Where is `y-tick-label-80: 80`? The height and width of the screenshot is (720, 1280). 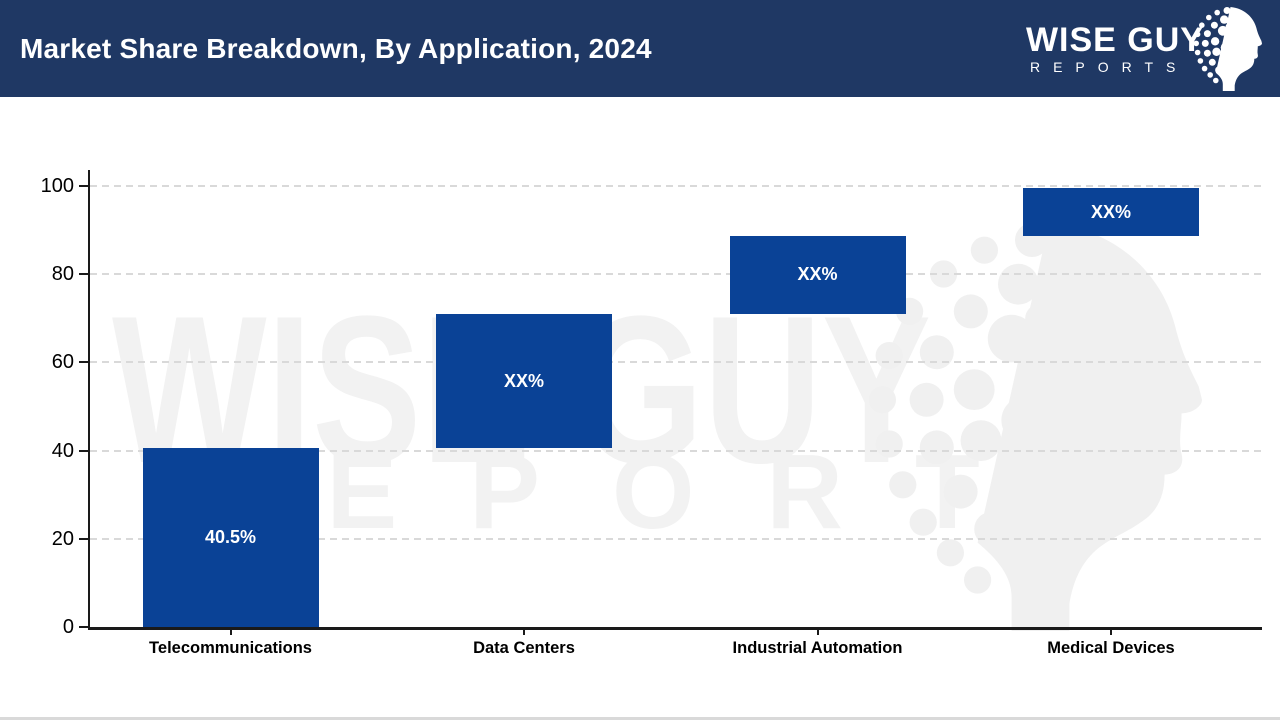 y-tick-label-80: 80 is located at coordinates (62, 274).